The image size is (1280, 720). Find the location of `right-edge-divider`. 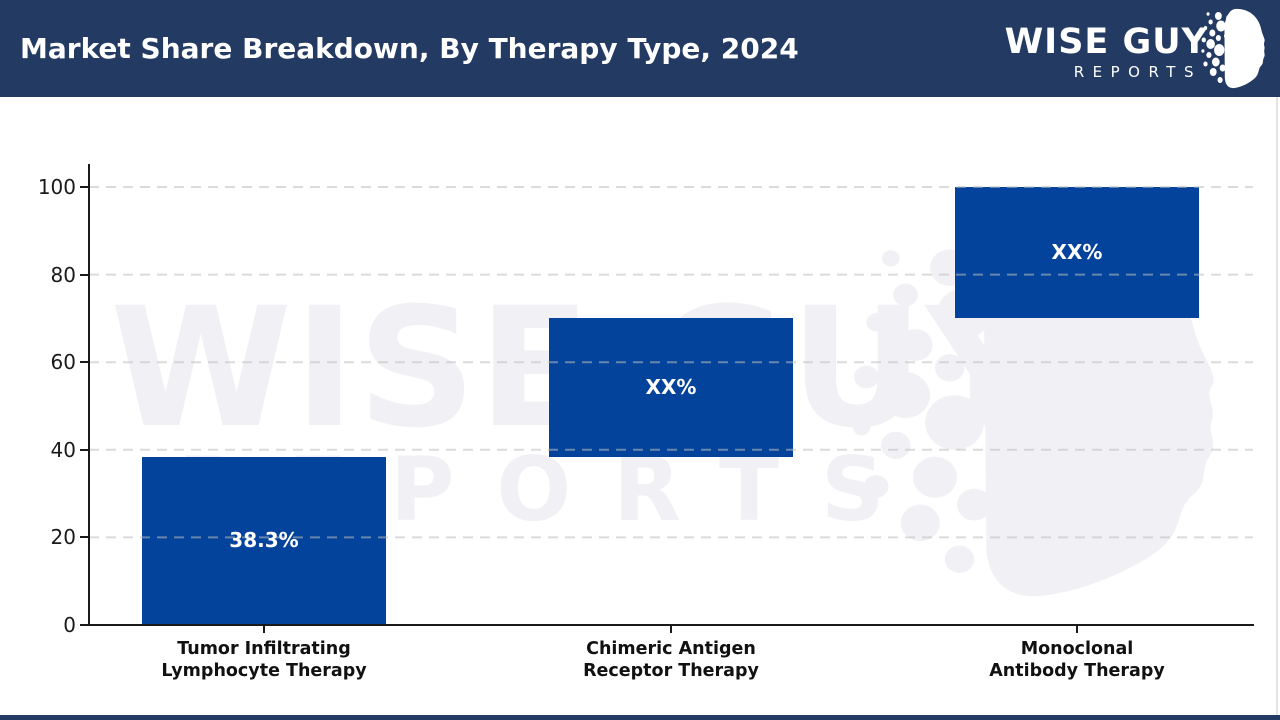

right-edge-divider is located at coordinates (1277, 406).